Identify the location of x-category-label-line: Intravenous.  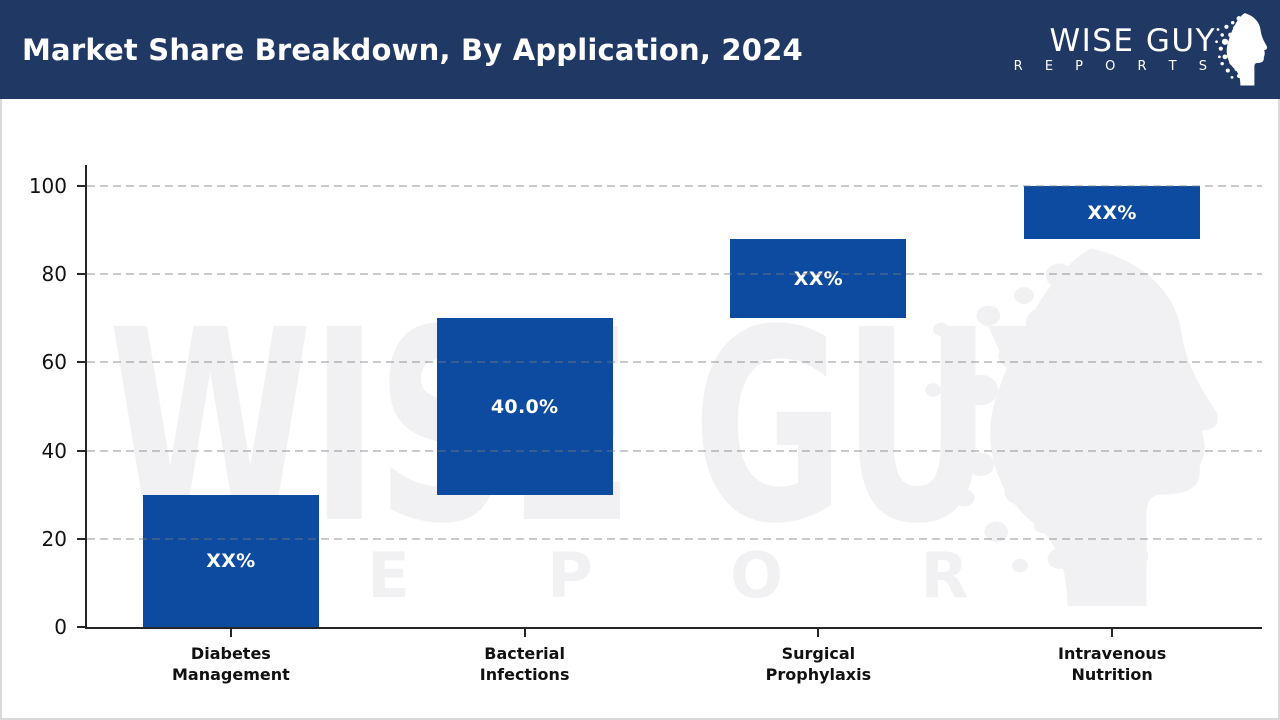
(1112, 653).